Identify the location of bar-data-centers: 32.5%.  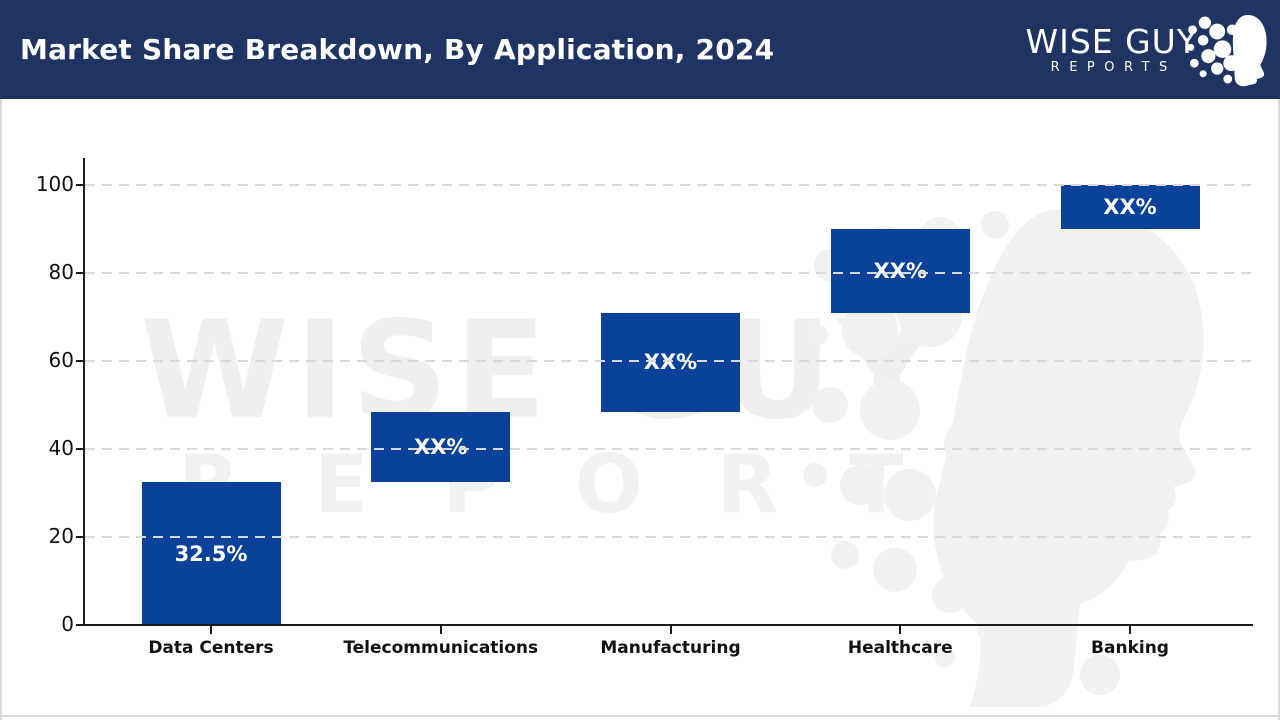
(211, 553).